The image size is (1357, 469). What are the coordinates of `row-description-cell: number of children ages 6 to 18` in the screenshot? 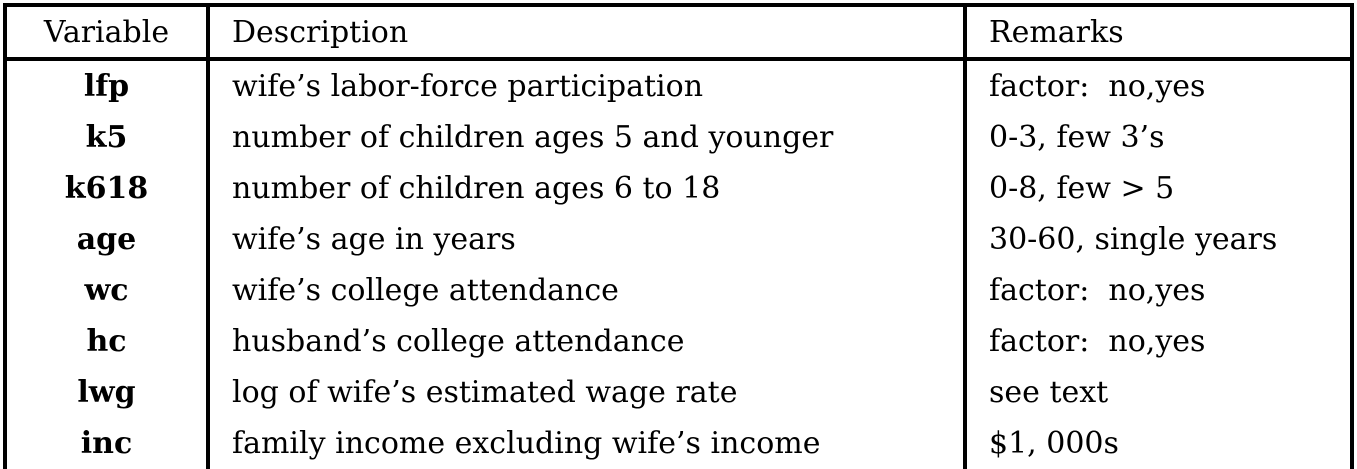 It's located at (585, 188).